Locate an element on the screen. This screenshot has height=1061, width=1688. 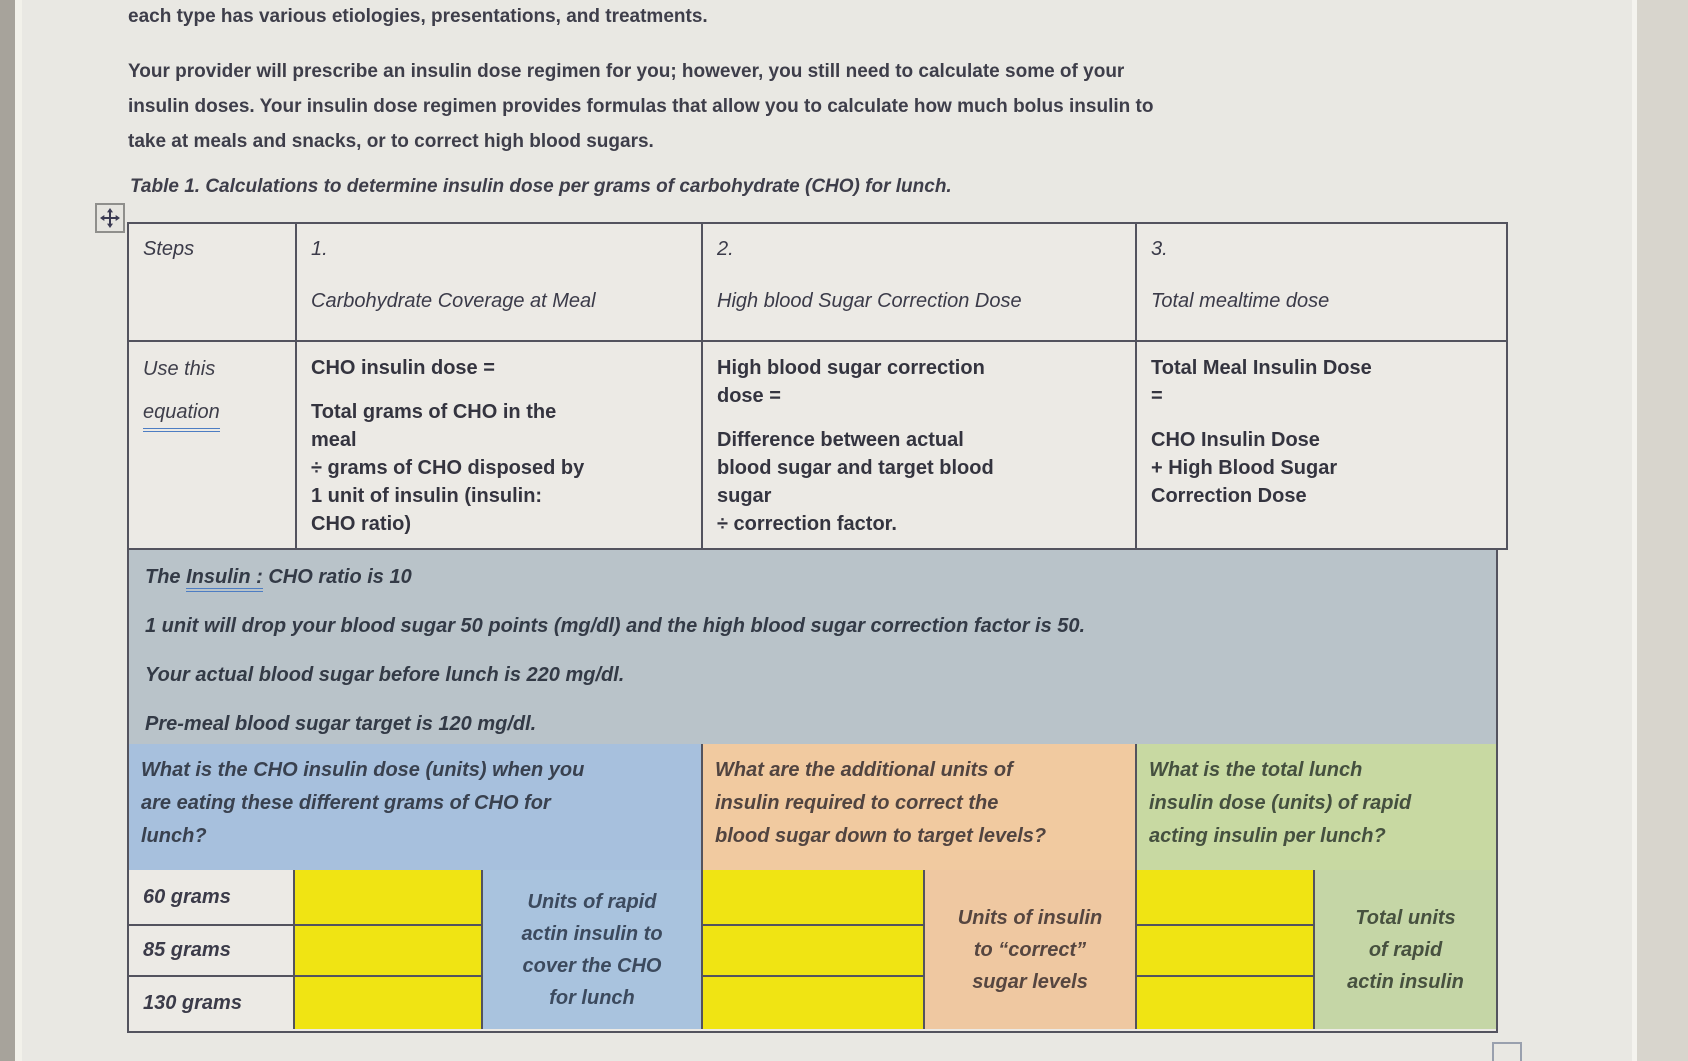
step-number: 1. is located at coordinates (319, 249).